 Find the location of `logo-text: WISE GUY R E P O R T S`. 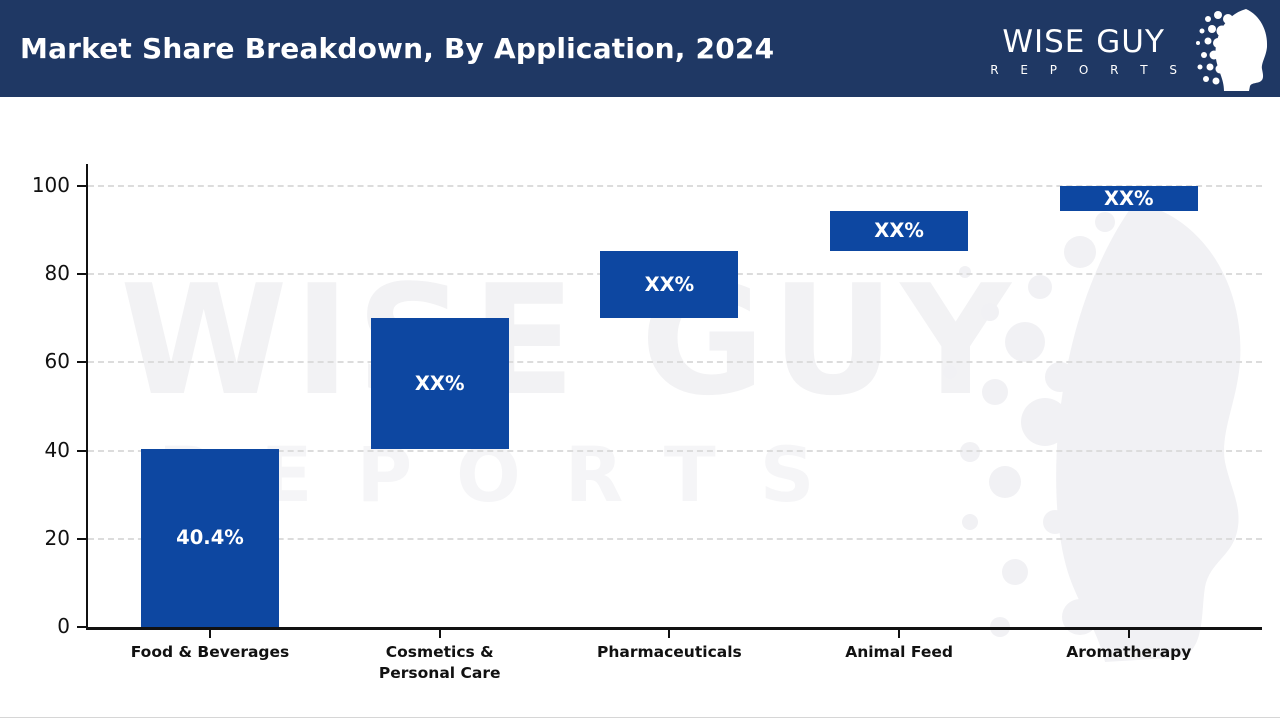

logo-text: WISE GUY R E P O R T S is located at coordinates (1083, 50).